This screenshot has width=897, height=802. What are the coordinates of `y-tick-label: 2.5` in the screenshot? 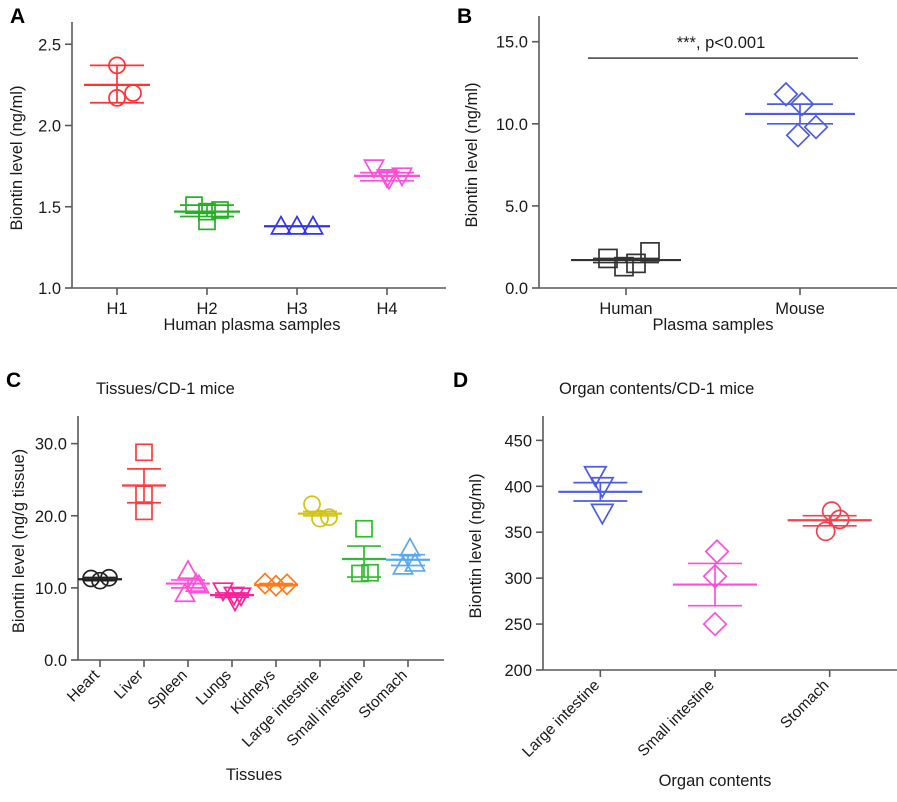 It's located at (49, 45).